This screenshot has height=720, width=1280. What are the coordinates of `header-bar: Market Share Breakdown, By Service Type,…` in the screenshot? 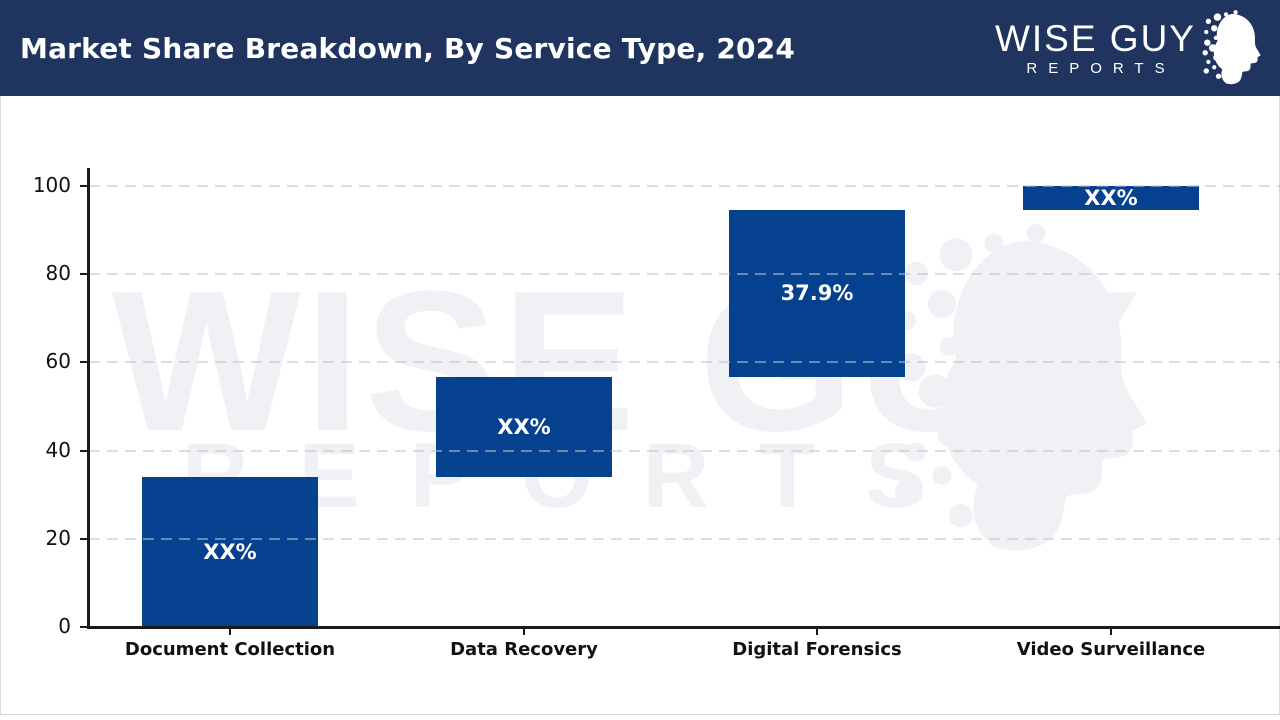 It's located at (640, 48).